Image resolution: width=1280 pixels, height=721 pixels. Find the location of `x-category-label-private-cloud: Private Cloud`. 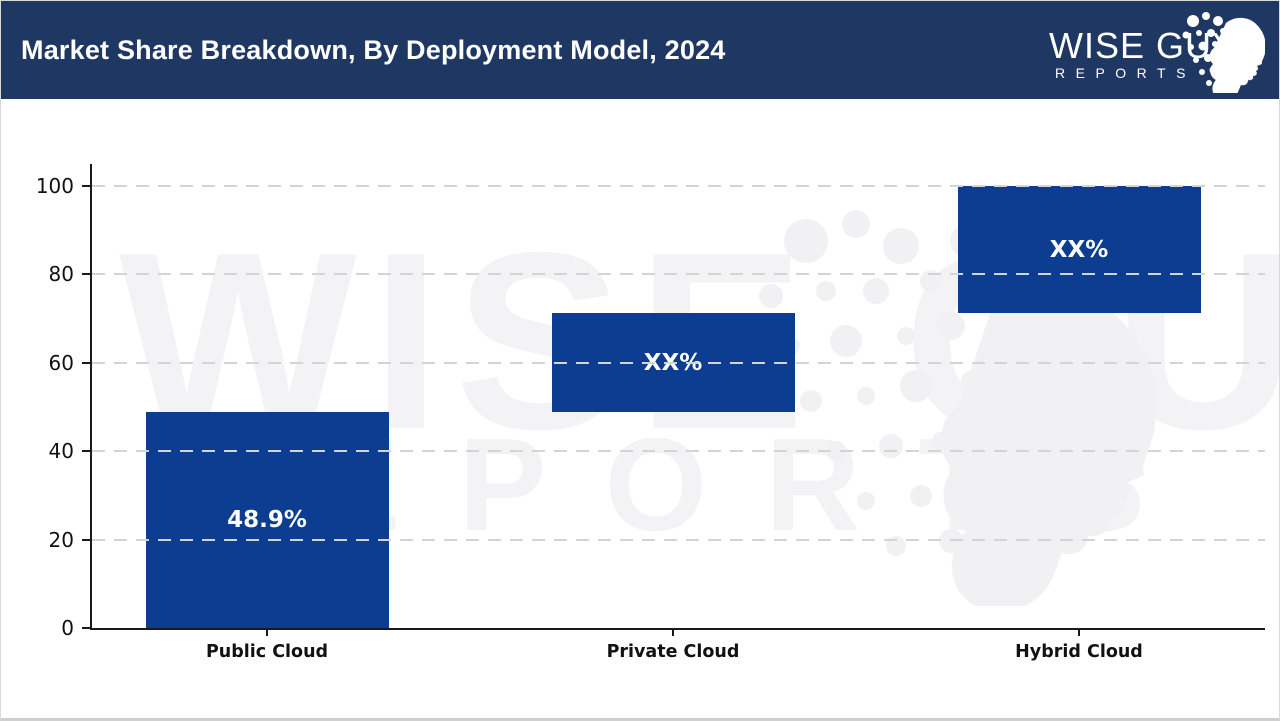

x-category-label-private-cloud: Private Cloud is located at coordinates (673, 652).